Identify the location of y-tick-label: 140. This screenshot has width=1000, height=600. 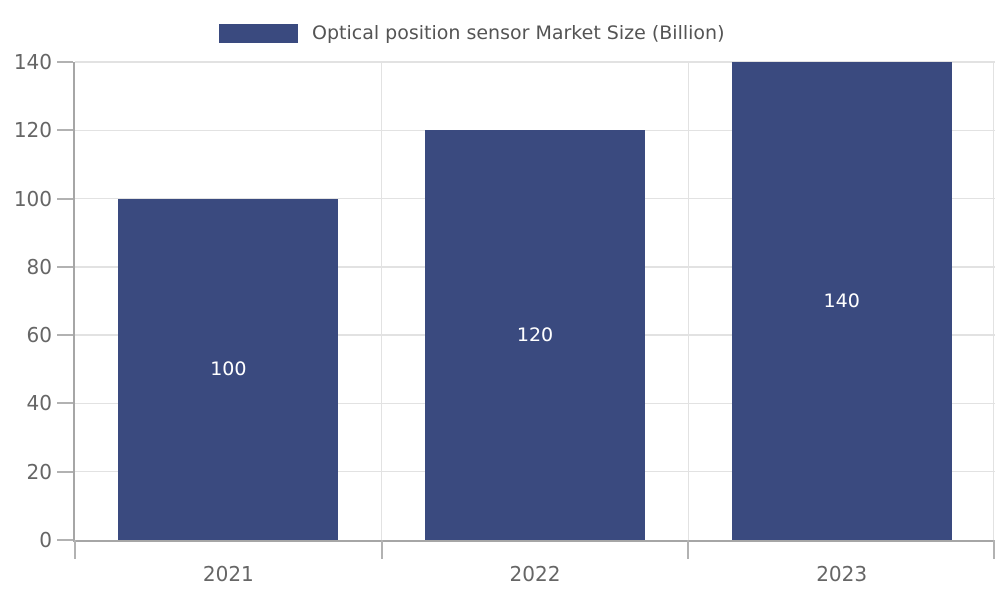
(32, 62).